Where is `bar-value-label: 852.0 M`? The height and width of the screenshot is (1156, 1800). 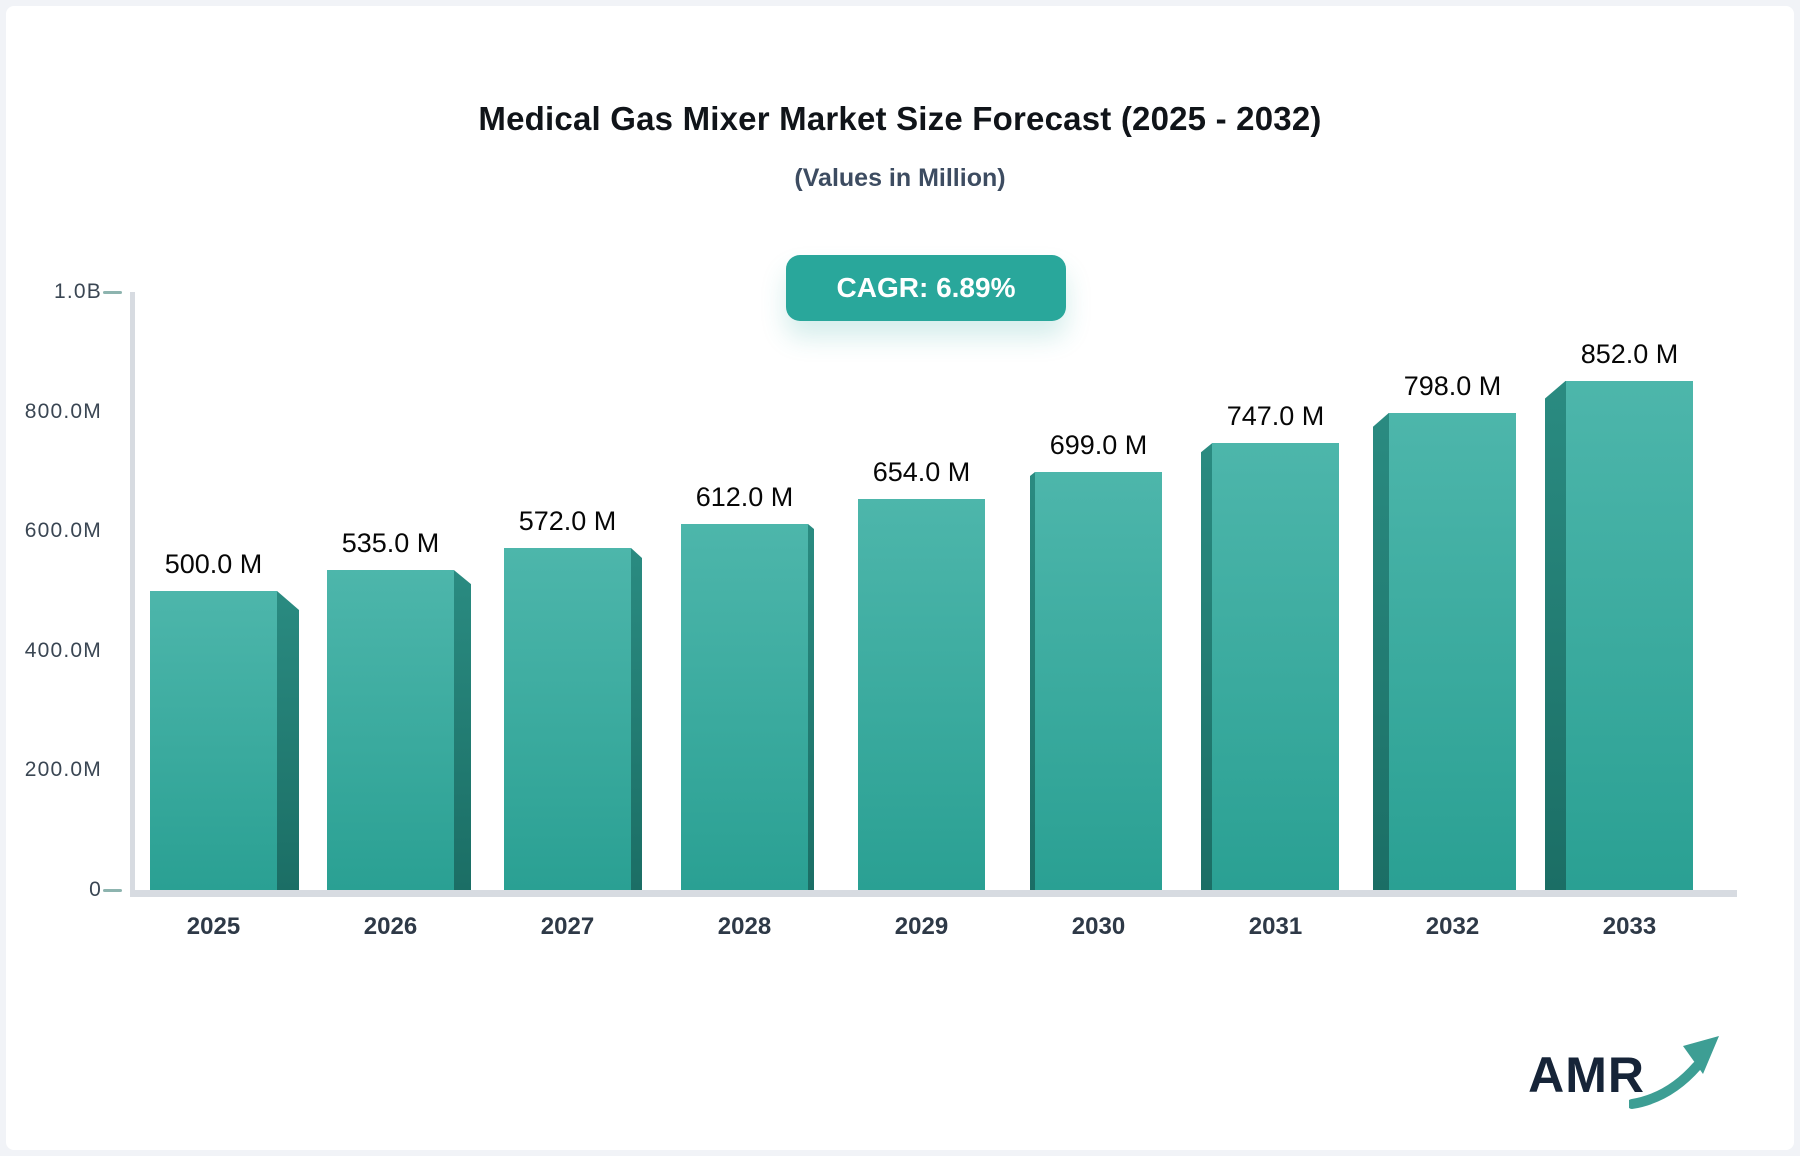 bar-value-label: 852.0 M is located at coordinates (1629, 353).